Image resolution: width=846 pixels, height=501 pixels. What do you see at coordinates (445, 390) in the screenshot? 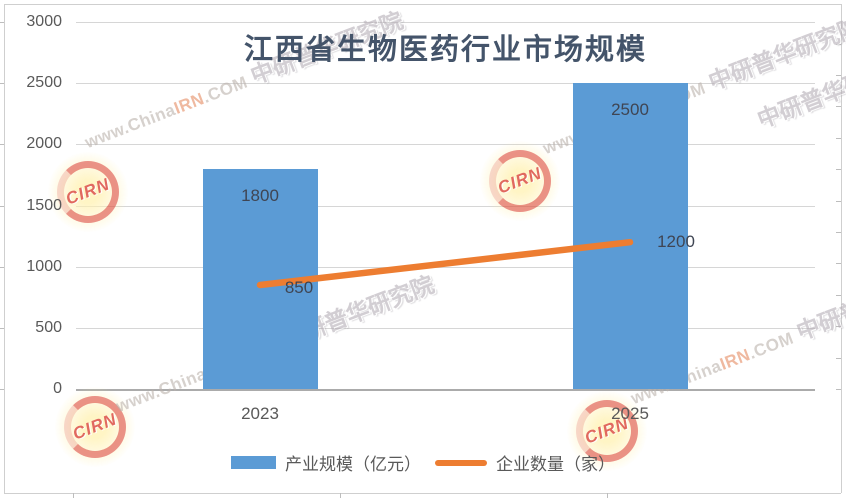
I see `x-axis-line` at bounding box center [445, 390].